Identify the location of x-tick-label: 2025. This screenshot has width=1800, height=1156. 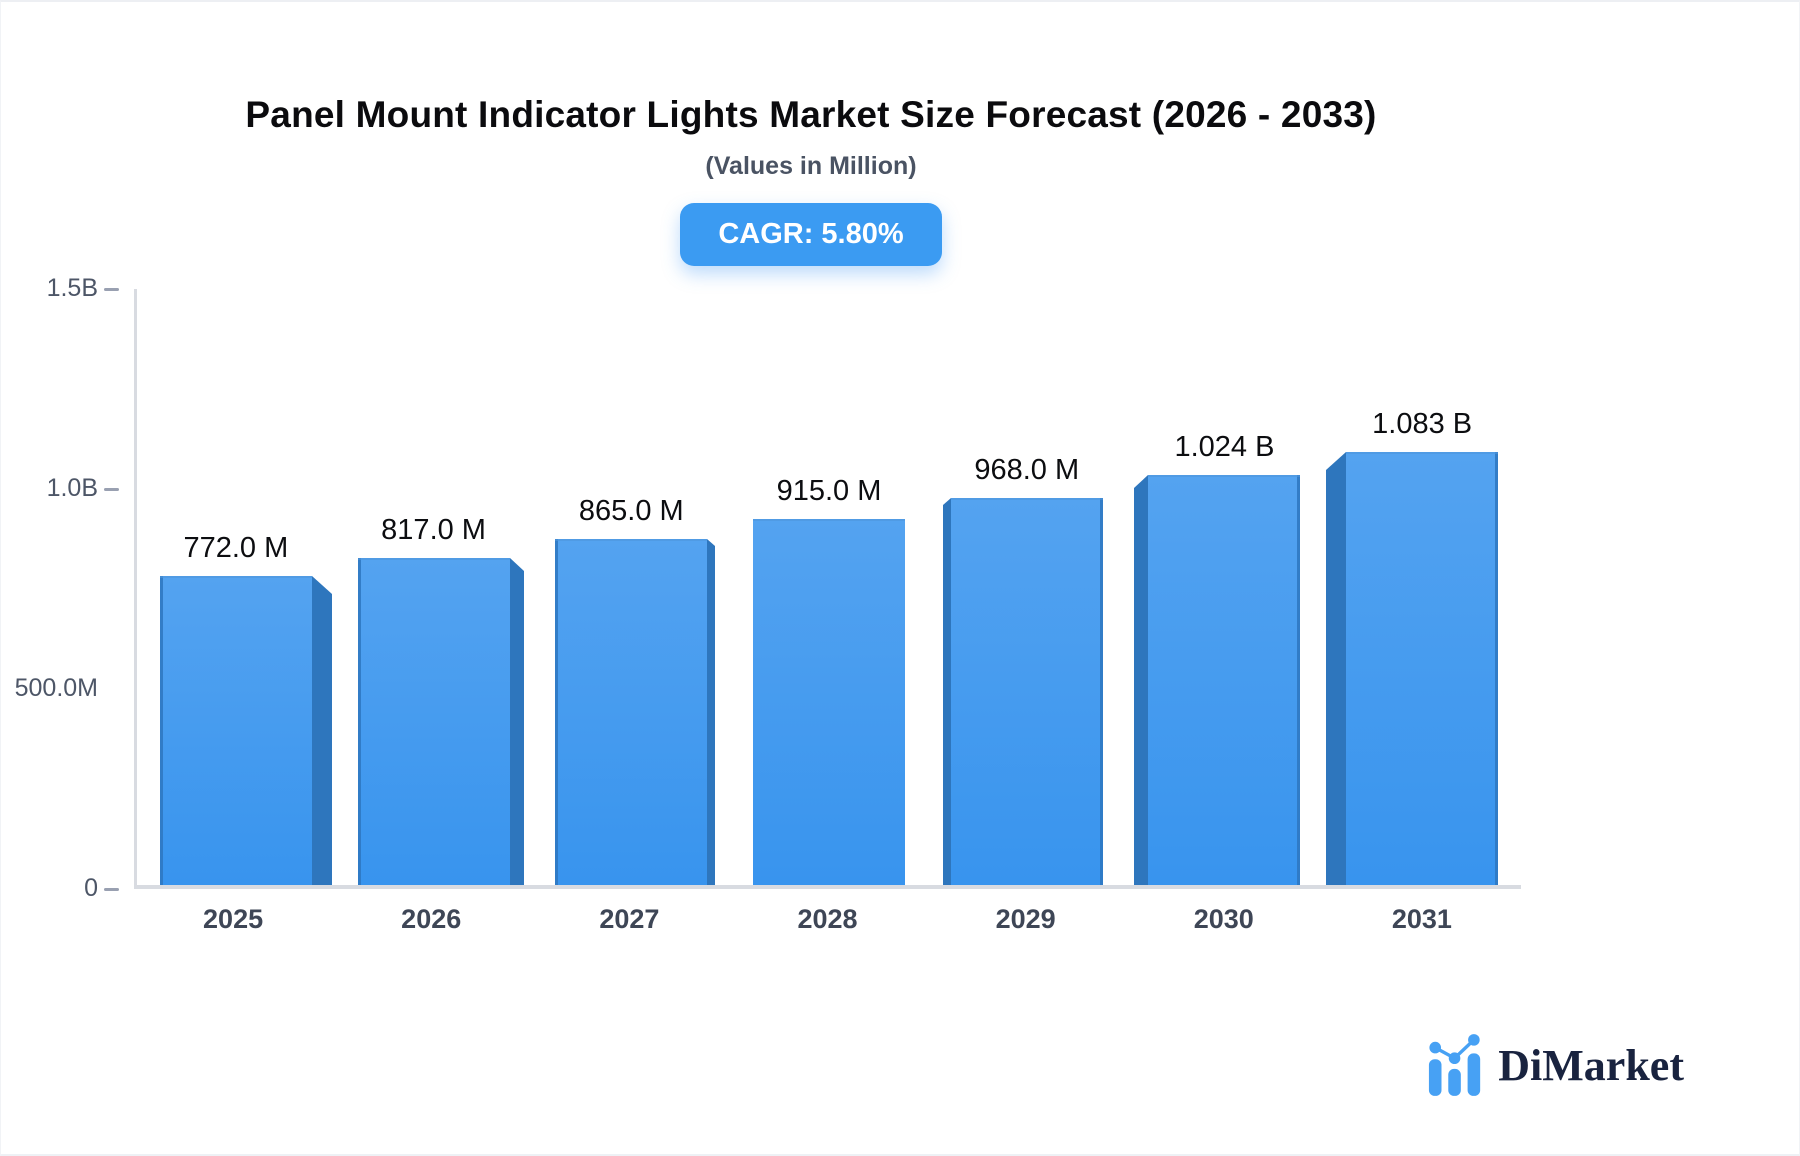
(233, 919).